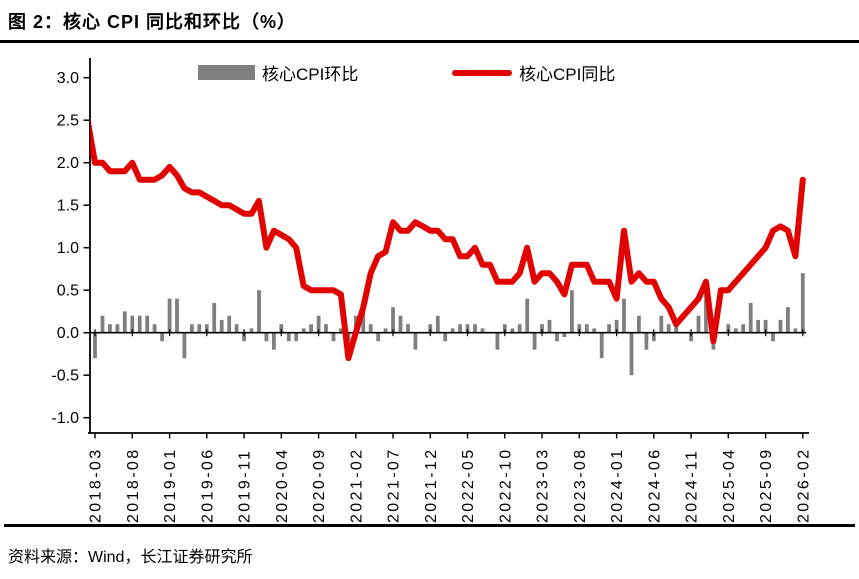 The height and width of the screenshot is (579, 859). Describe the element at coordinates (543, 485) in the screenshot. I see `svg-text: 2023-03` at that location.